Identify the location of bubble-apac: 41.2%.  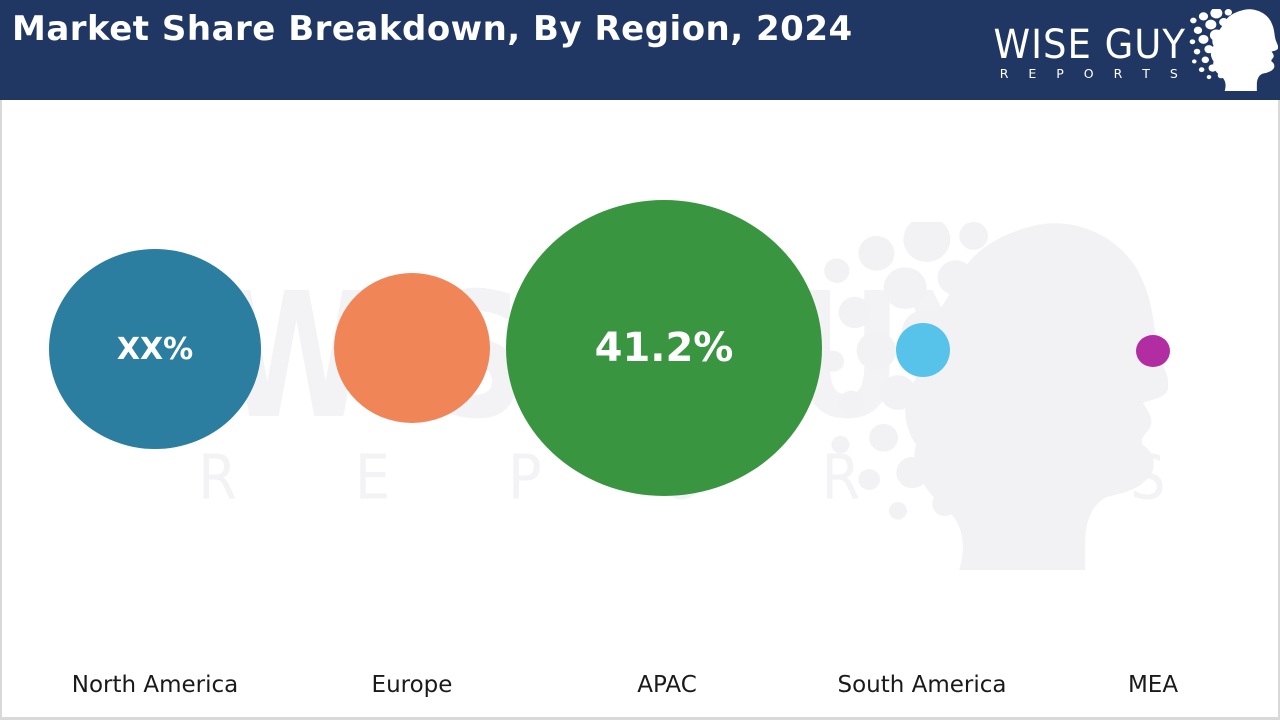
(664, 348).